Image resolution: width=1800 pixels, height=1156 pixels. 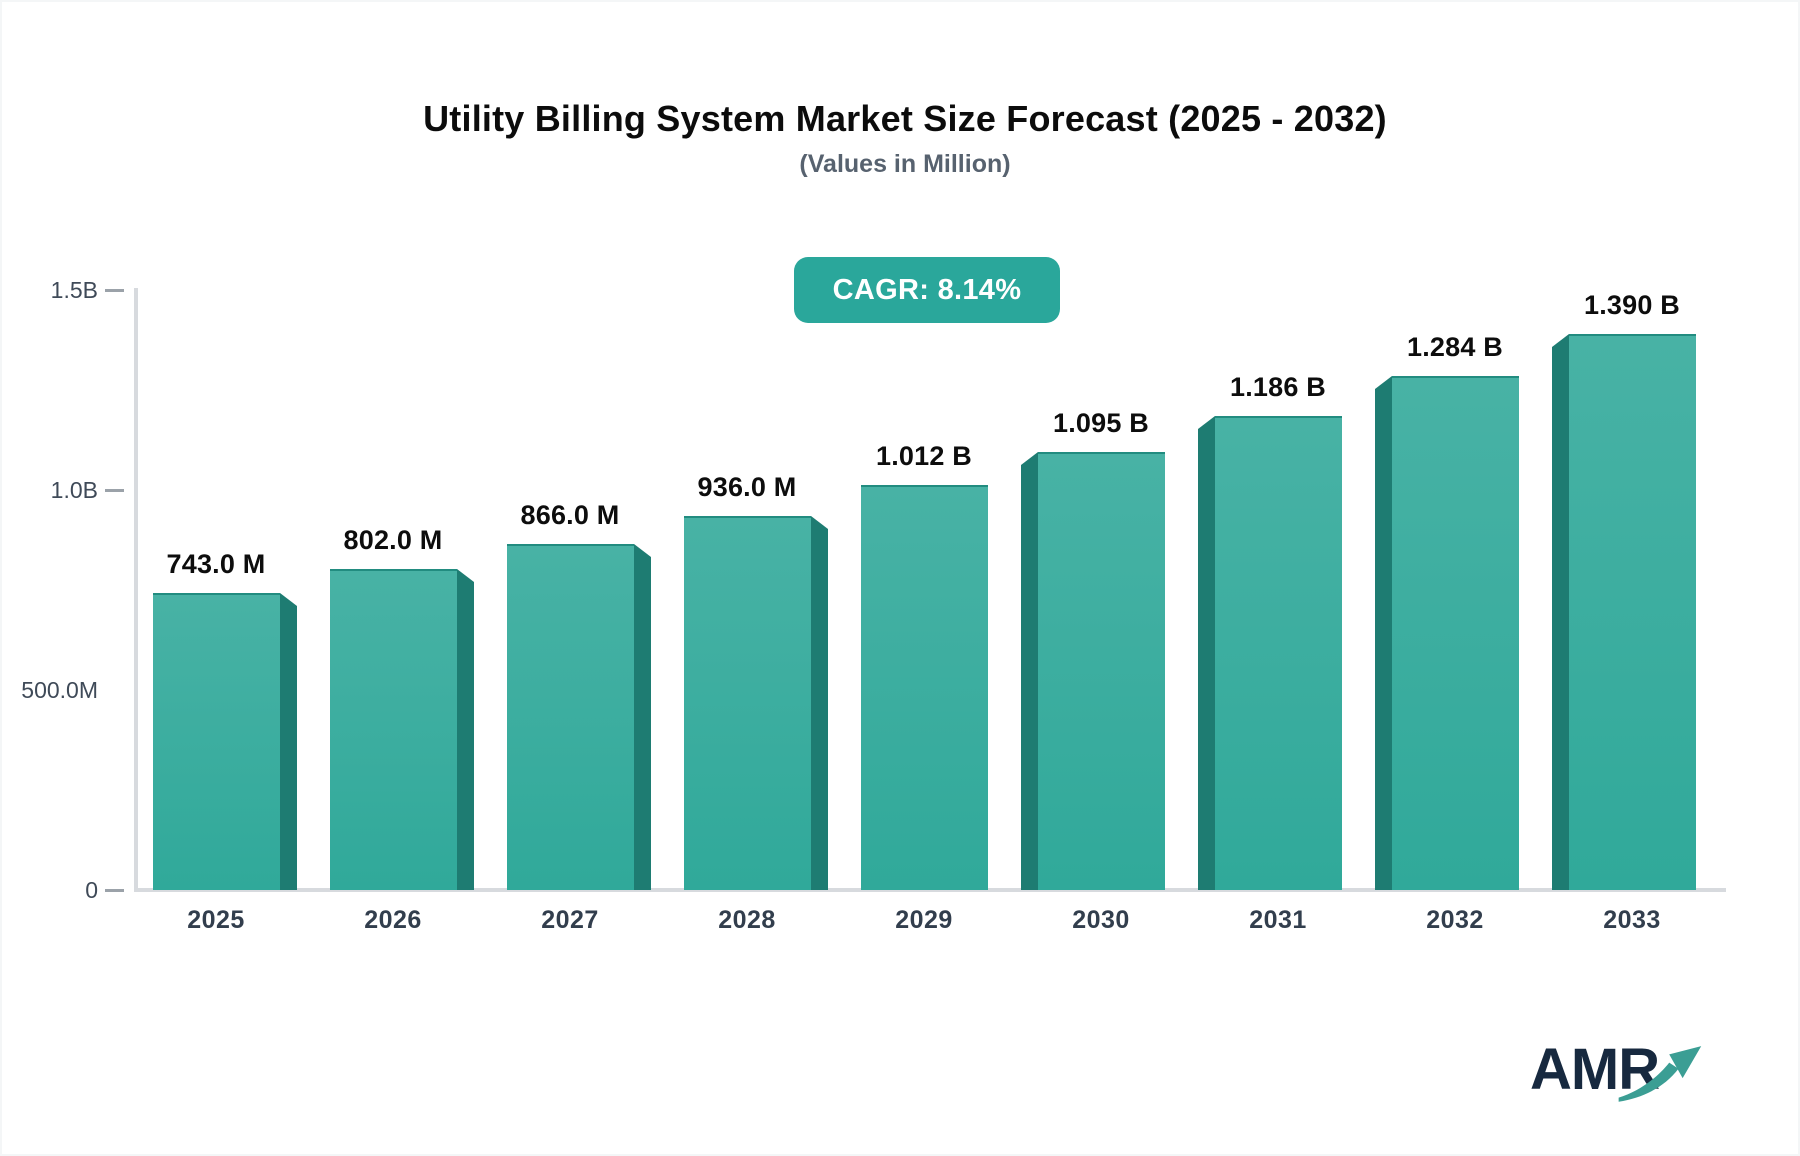 What do you see at coordinates (393, 540) in the screenshot?
I see `bar-value-label-2026: 802.0 M` at bounding box center [393, 540].